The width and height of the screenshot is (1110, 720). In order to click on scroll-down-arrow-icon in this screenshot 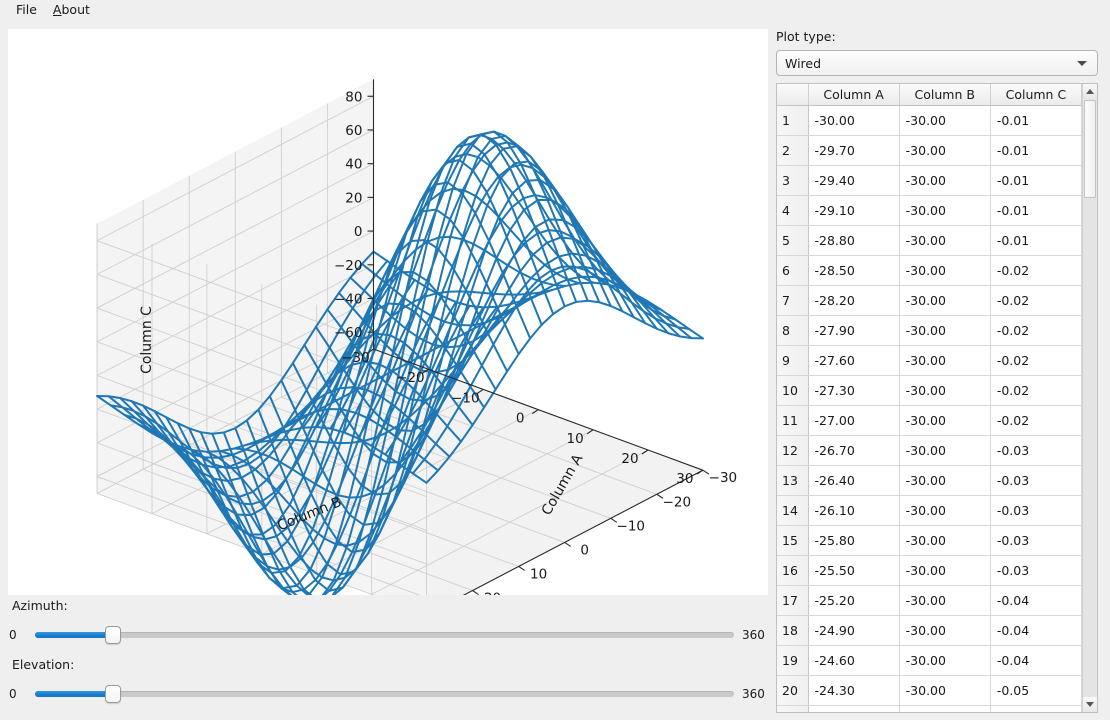, I will do `click(1090, 704)`.